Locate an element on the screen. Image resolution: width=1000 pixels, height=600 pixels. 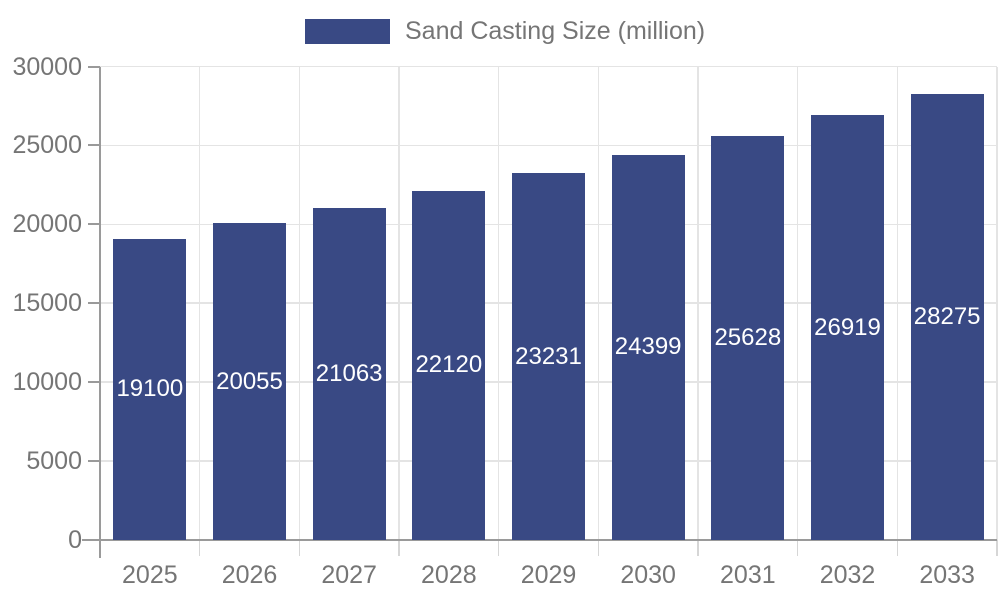
bar: 24399 is located at coordinates (648, 347).